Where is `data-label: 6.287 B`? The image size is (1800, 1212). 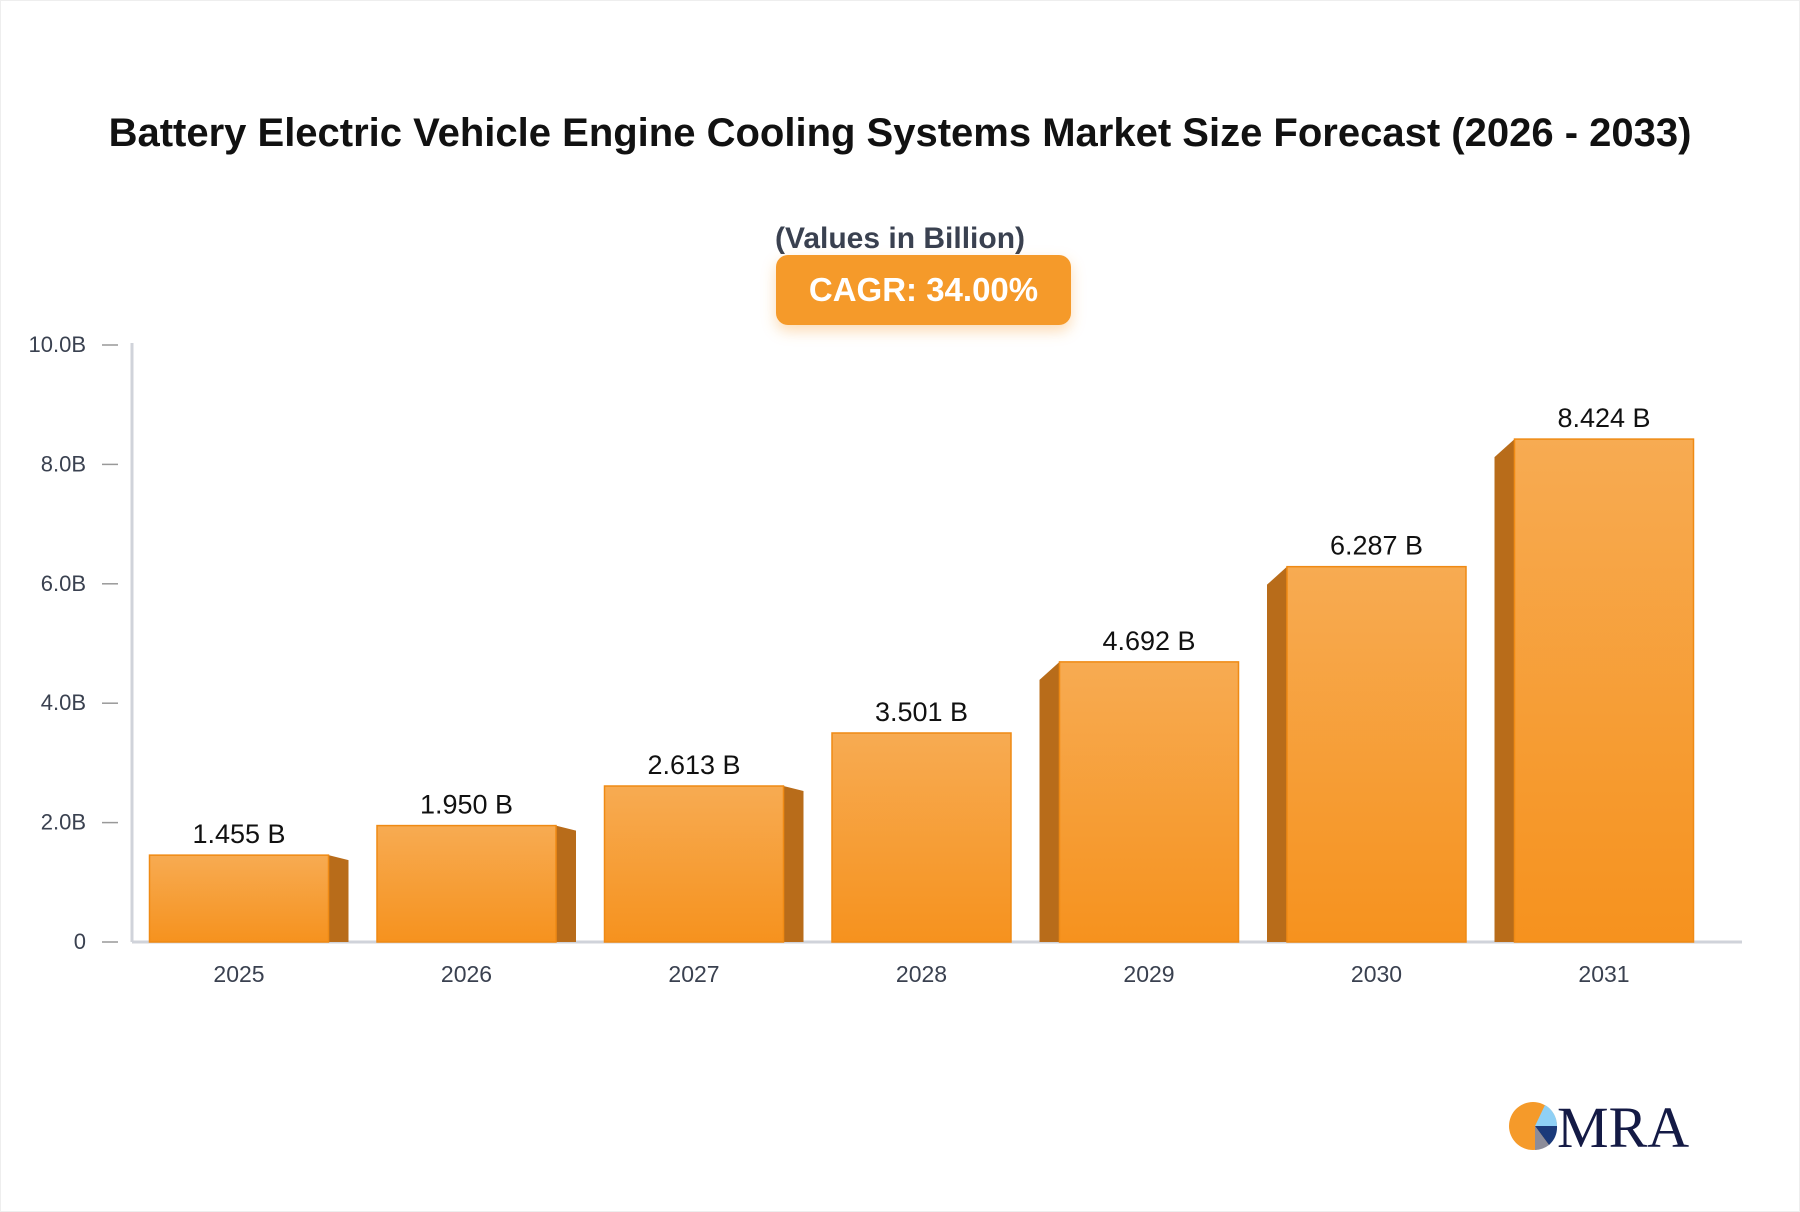 data-label: 6.287 B is located at coordinates (1376, 546).